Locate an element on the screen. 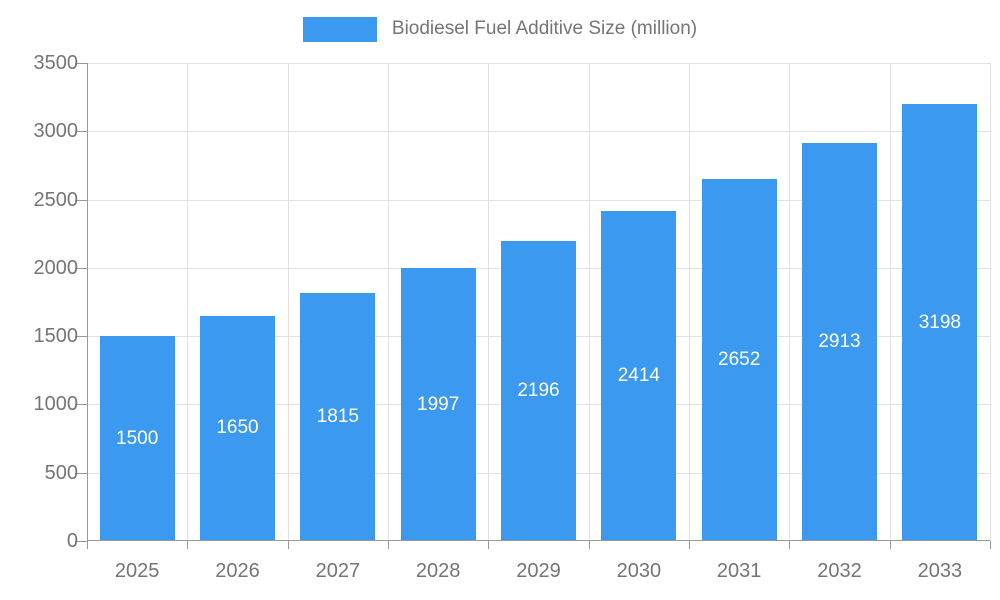 Image resolution: width=1000 pixels, height=600 pixels. bar-value-label: 1650 is located at coordinates (237, 428).